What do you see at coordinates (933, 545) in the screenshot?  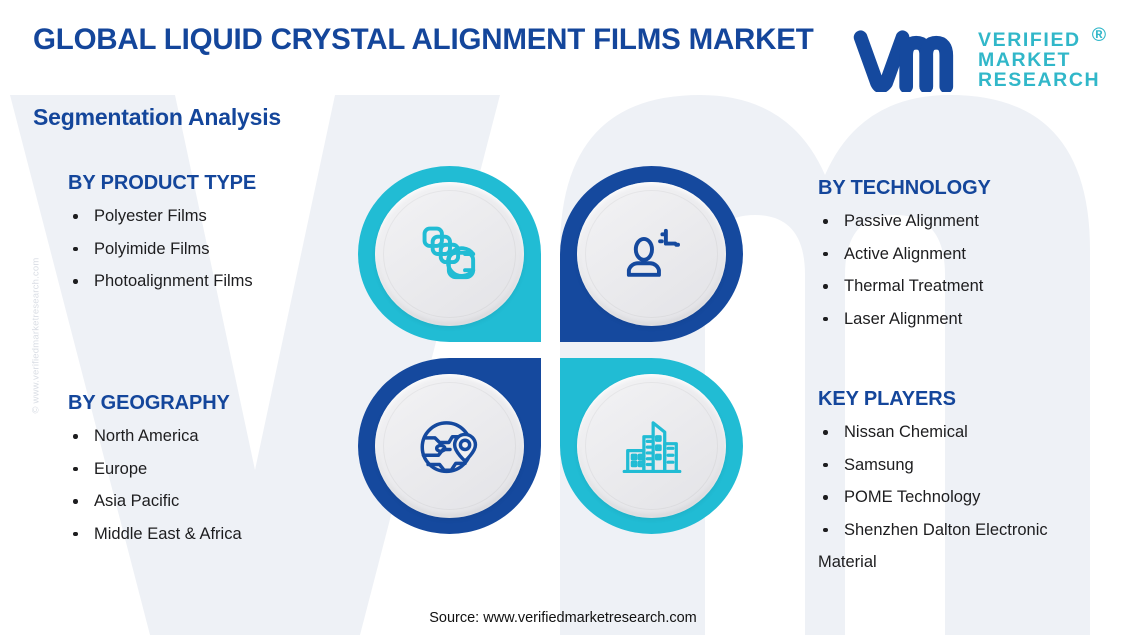 I see `list-item: Shenzhen Dalton Electronic Material` at bounding box center [933, 545].